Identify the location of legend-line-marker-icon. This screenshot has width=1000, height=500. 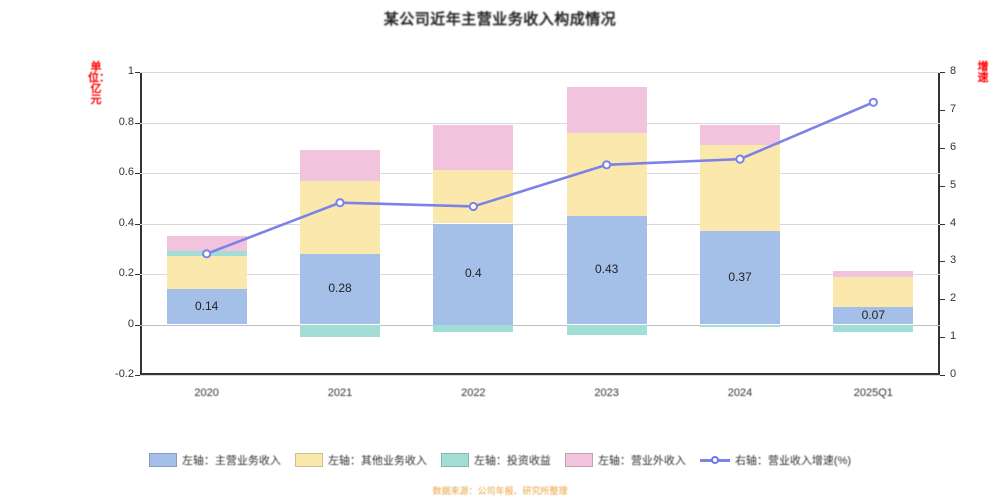
(714, 460).